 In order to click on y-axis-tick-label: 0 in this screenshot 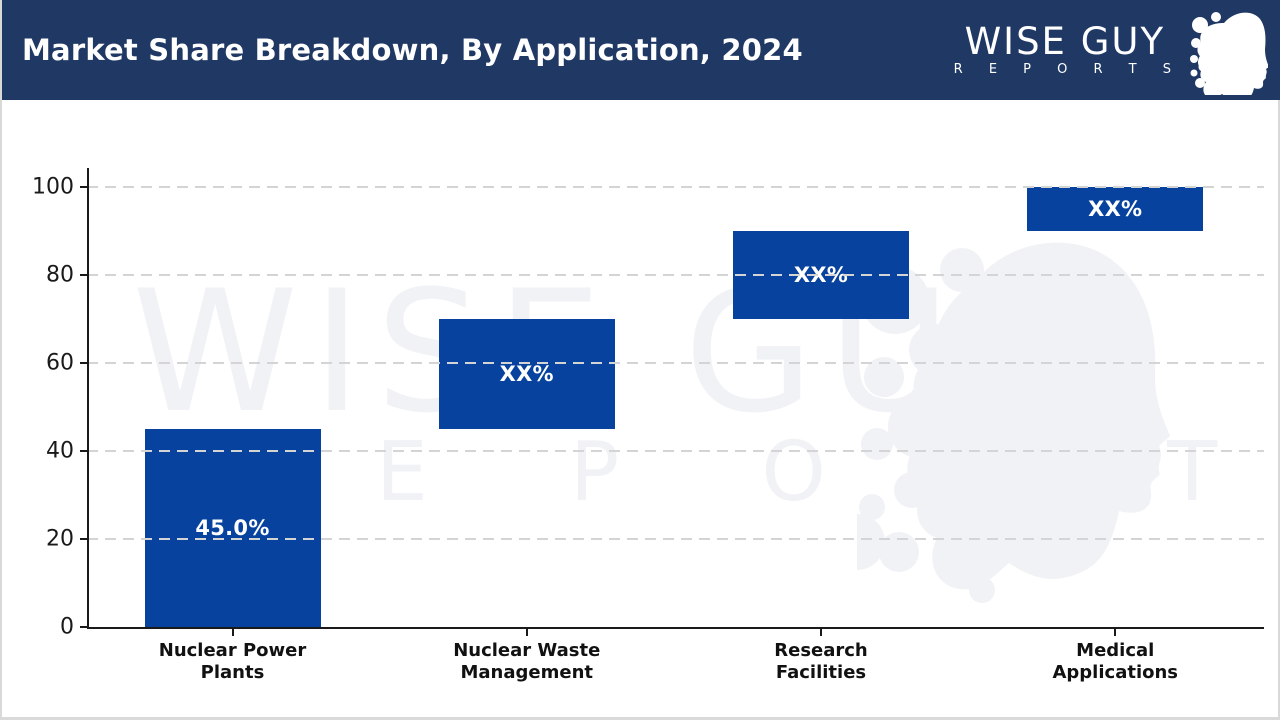, I will do `click(67, 627)`.